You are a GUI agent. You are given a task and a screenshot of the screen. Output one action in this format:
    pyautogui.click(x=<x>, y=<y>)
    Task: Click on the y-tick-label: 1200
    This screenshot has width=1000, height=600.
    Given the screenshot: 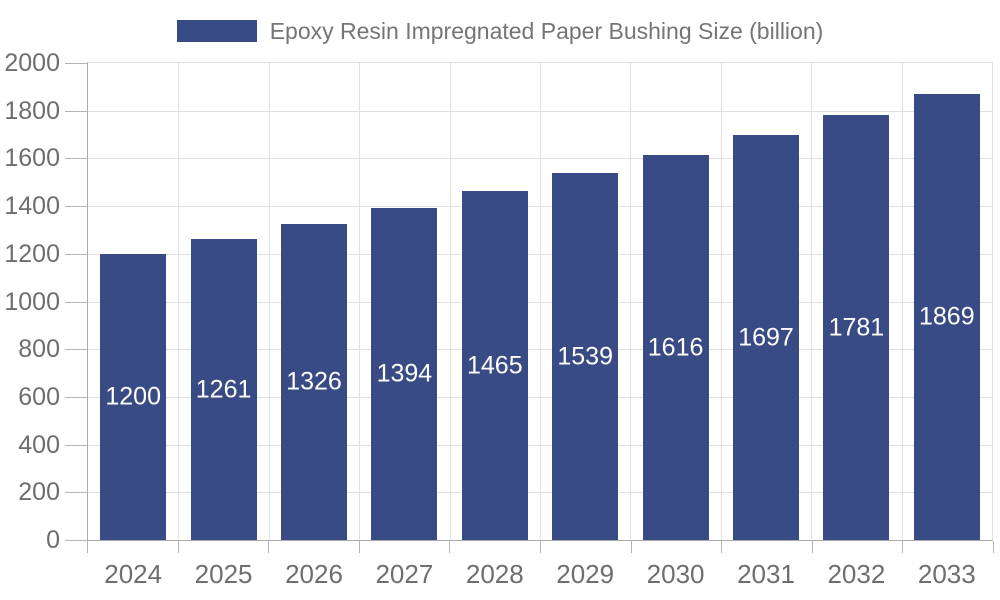 What is the action you would take?
    pyautogui.click(x=32, y=253)
    